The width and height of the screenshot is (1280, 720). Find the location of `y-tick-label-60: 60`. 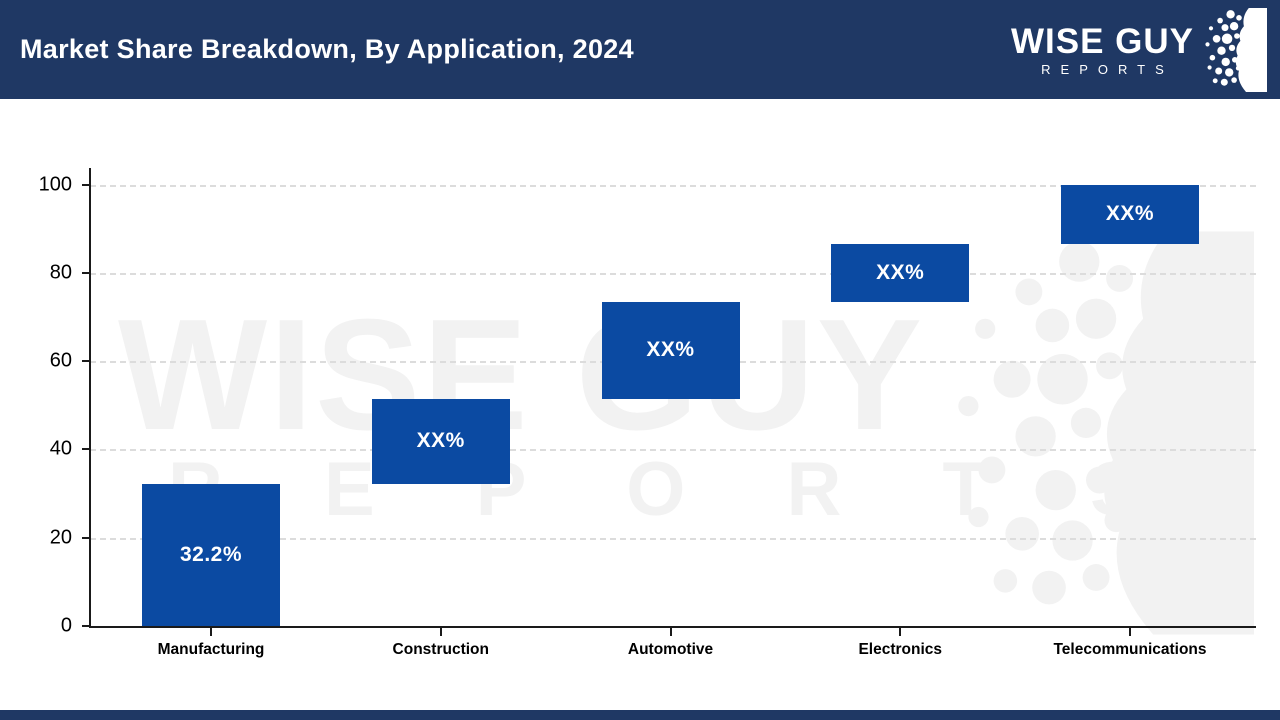

y-tick-label-60: 60 is located at coordinates (60, 360).